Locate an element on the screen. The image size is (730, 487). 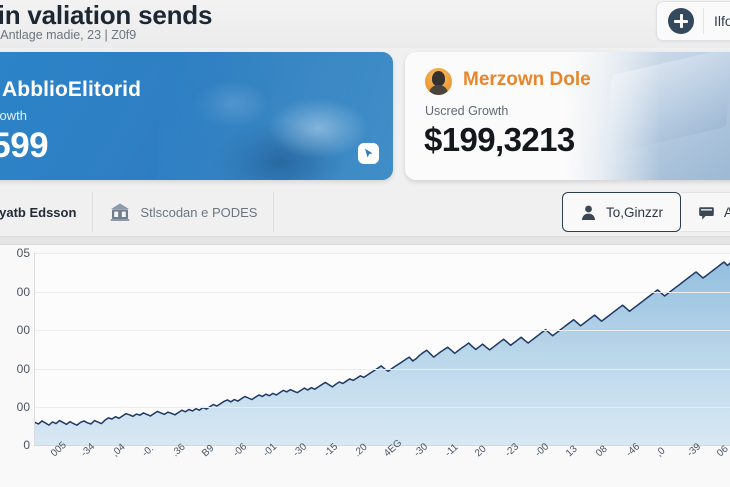
card-growth-blue: AbblioElitorid growth ,599 is located at coordinates (196, 116).